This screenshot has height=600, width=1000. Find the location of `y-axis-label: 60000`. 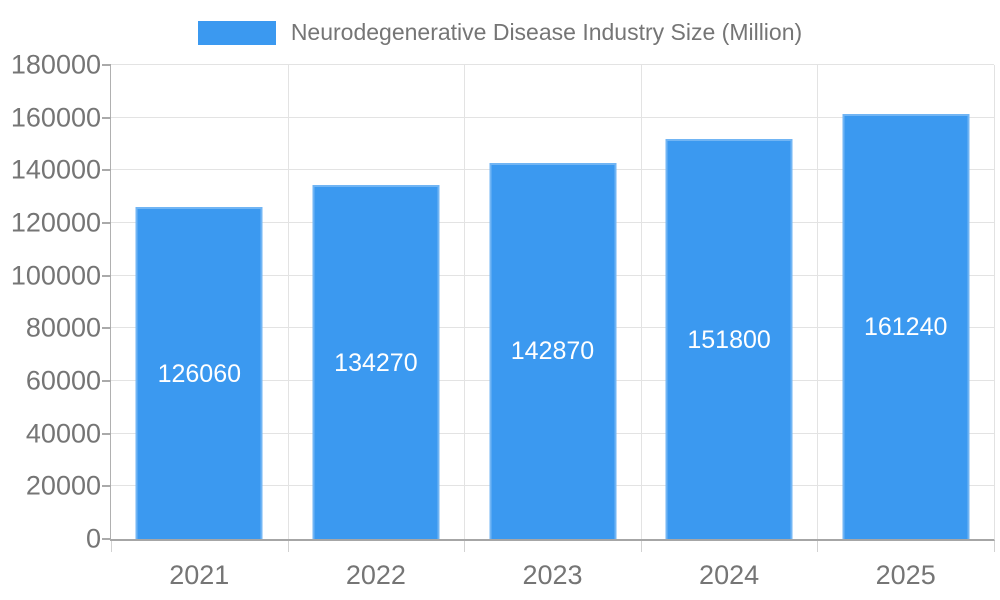

y-axis-label: 60000 is located at coordinates (63, 380).